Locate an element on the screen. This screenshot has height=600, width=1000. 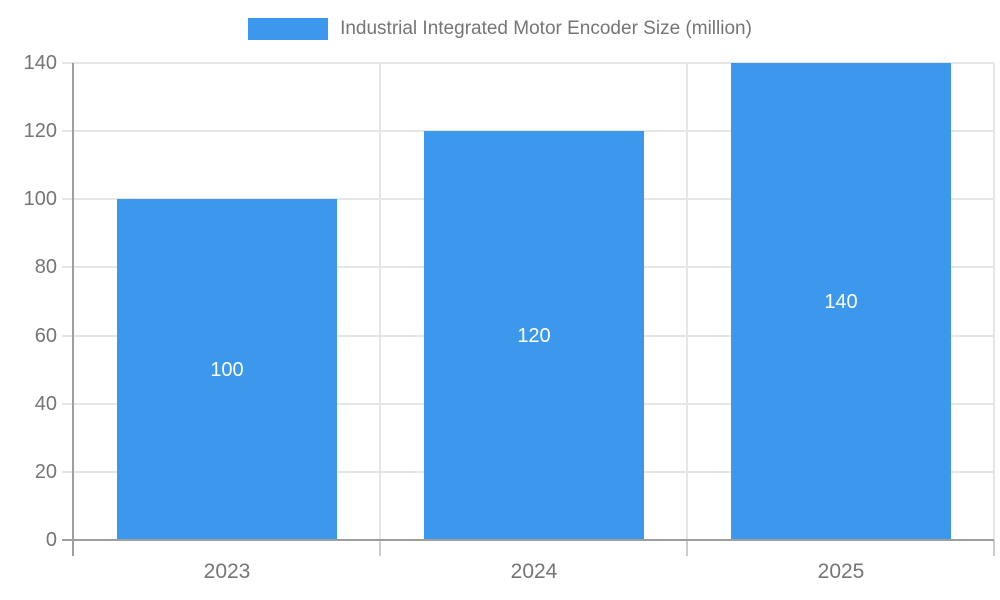
bar-value-label: 120 is located at coordinates (534, 336).